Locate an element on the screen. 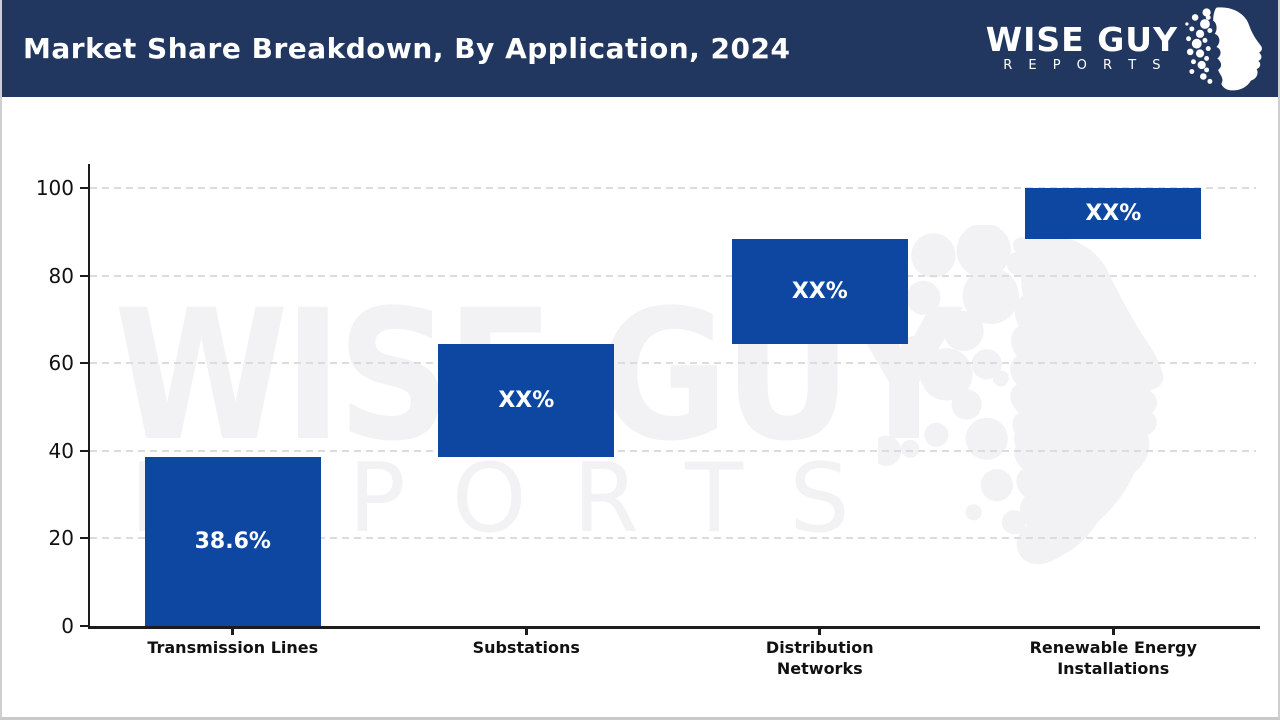  bar-value-label: 38.6% is located at coordinates (232, 541).